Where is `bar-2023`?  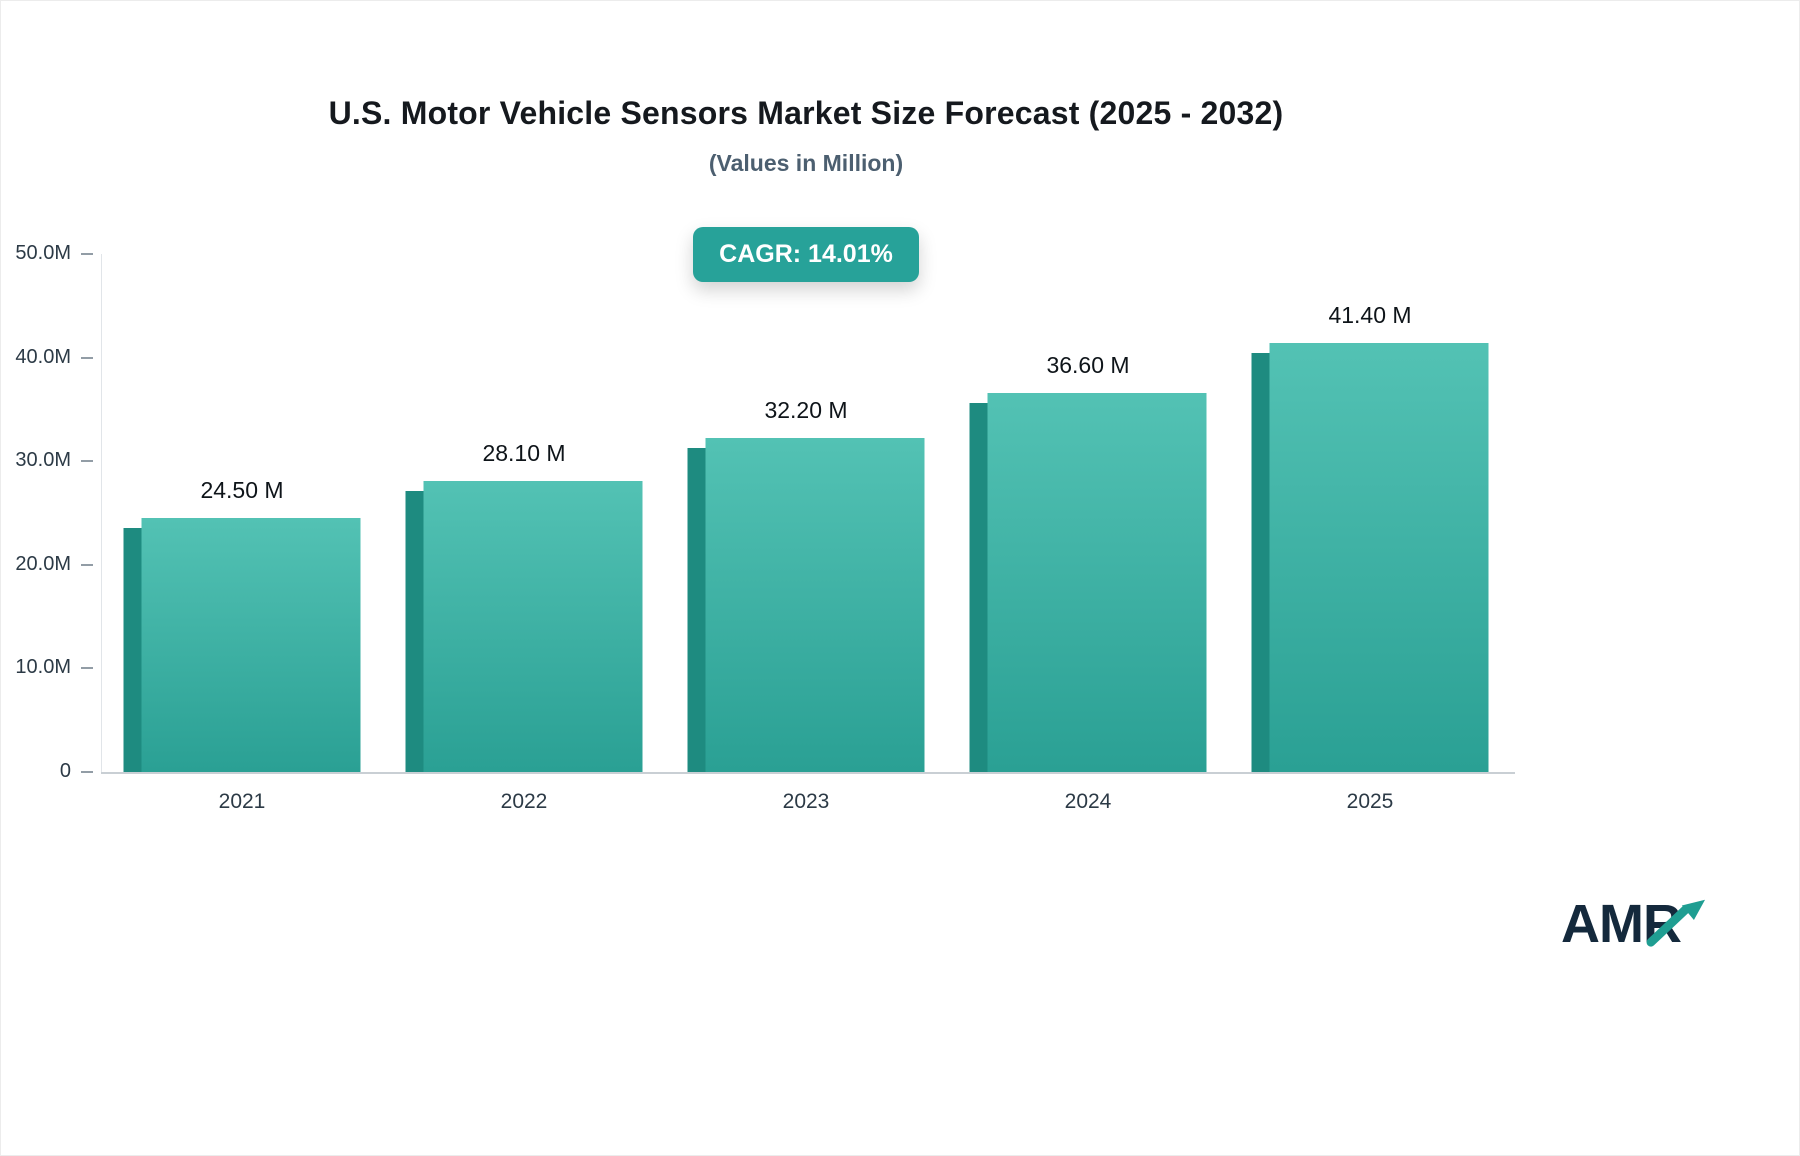
bar-2023 is located at coordinates (806, 605).